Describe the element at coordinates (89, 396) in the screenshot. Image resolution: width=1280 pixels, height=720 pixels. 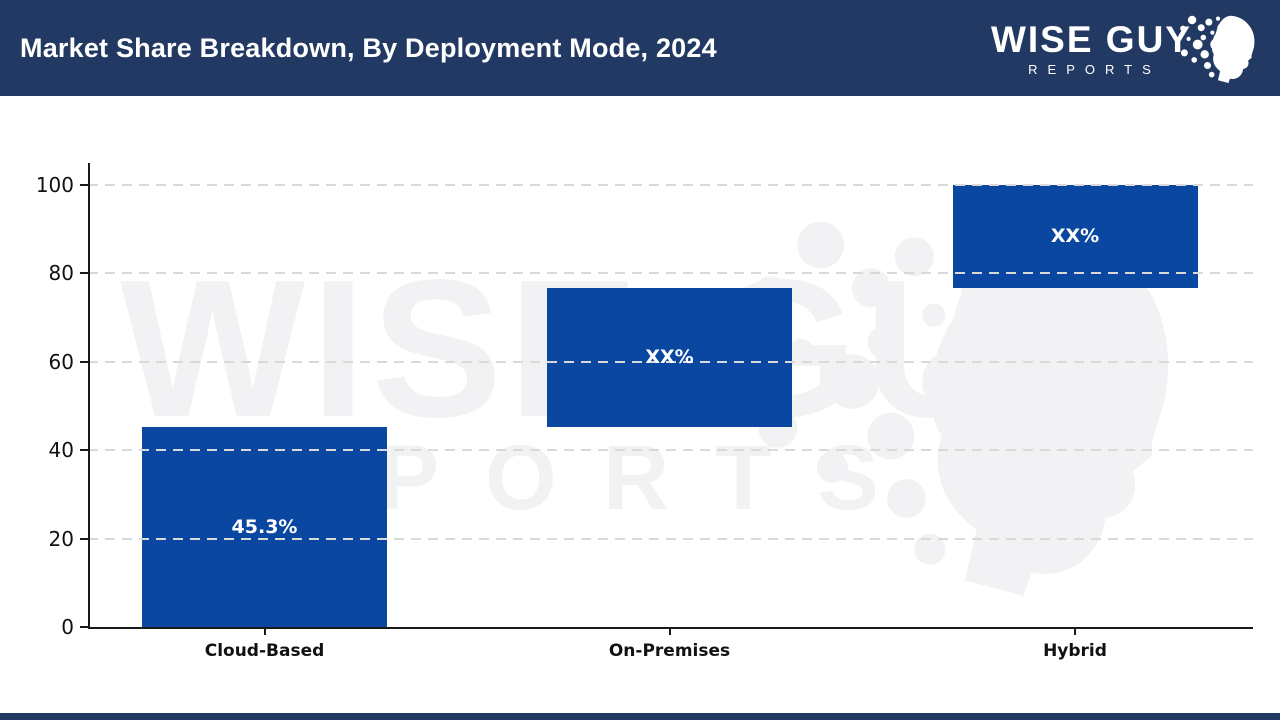
I see `y-axis-line` at that location.